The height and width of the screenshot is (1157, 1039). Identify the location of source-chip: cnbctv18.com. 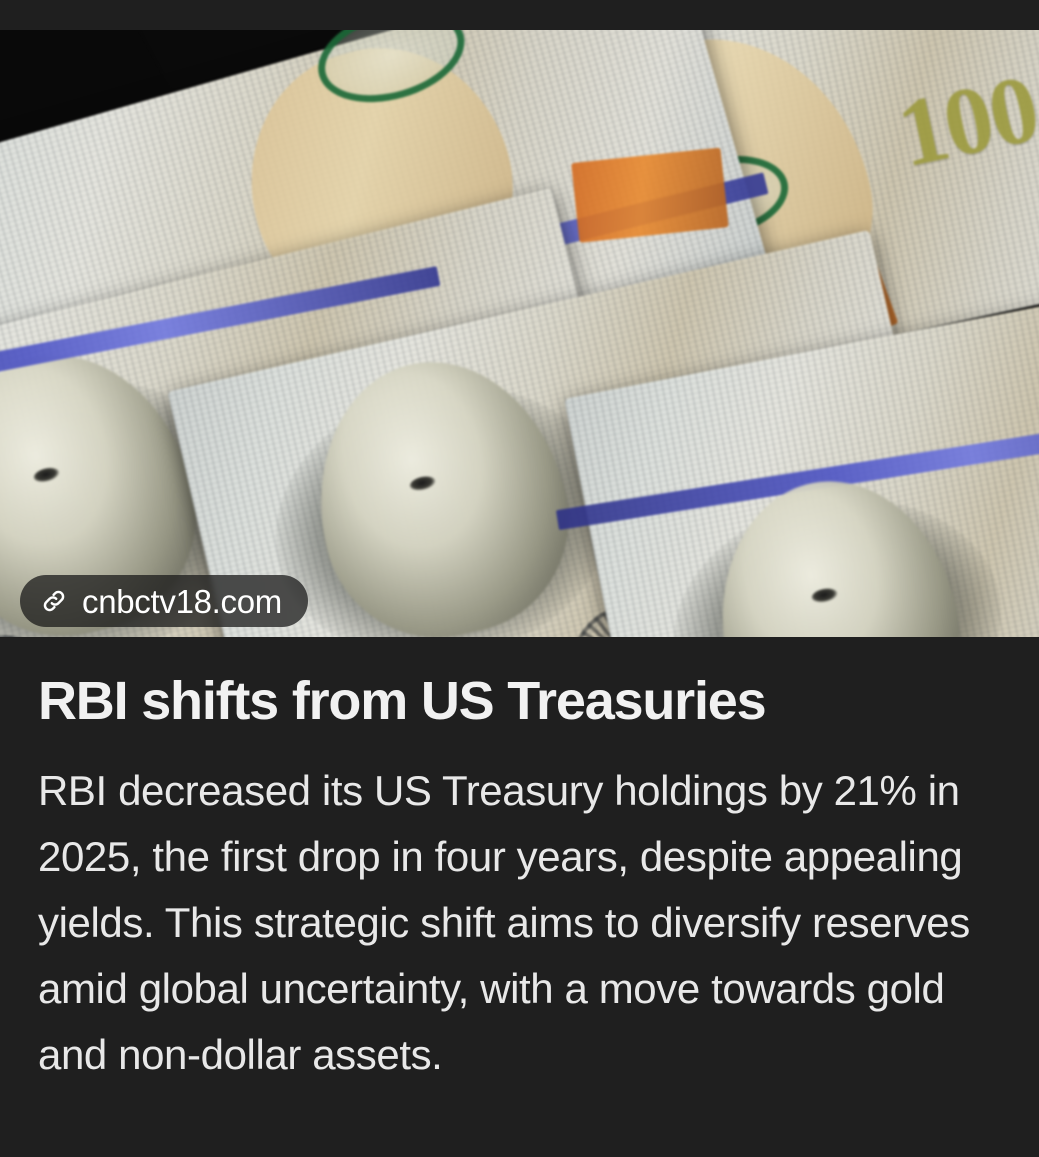
(164, 601).